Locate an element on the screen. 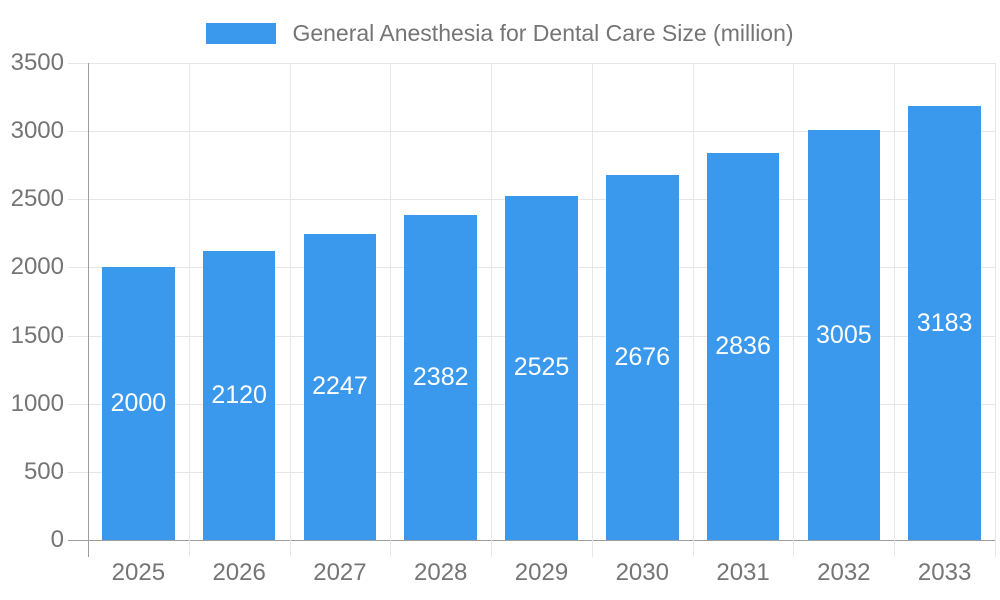  bar-value-label: 2525 is located at coordinates (541, 367).